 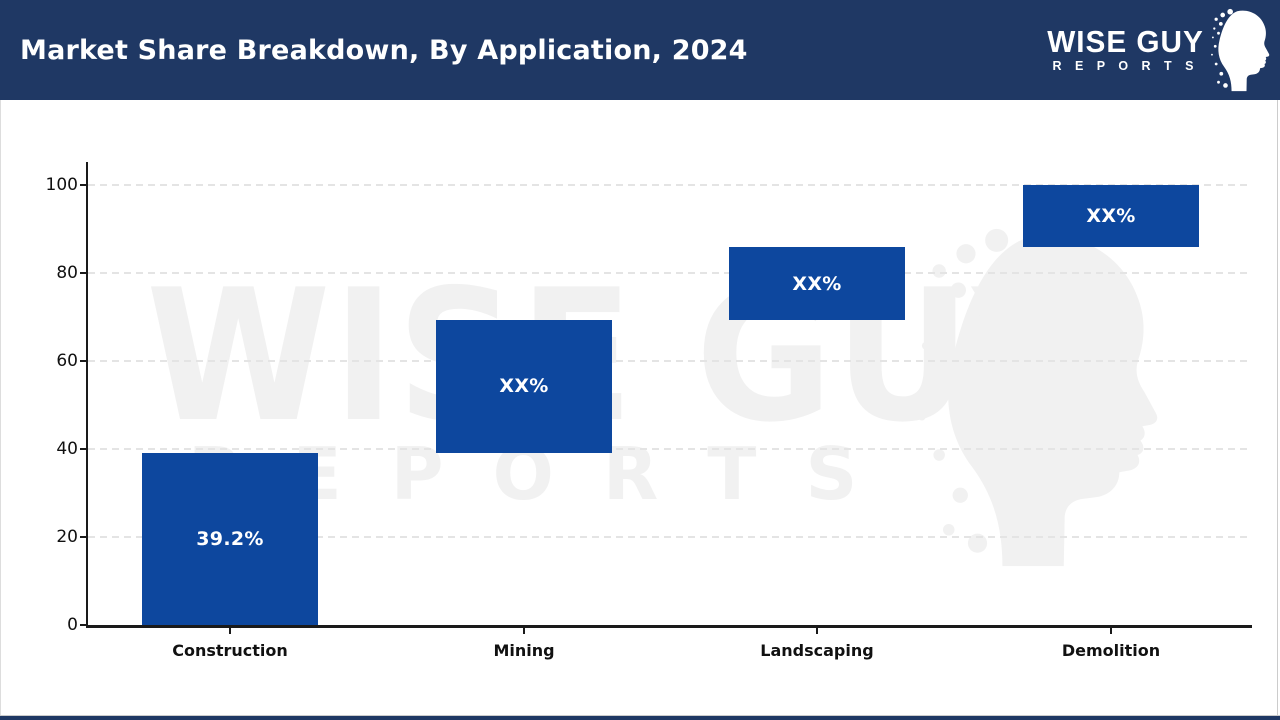 I want to click on wiseguy-logo-text: WISE GUY R E P O R T S, so click(x=1125, y=49).